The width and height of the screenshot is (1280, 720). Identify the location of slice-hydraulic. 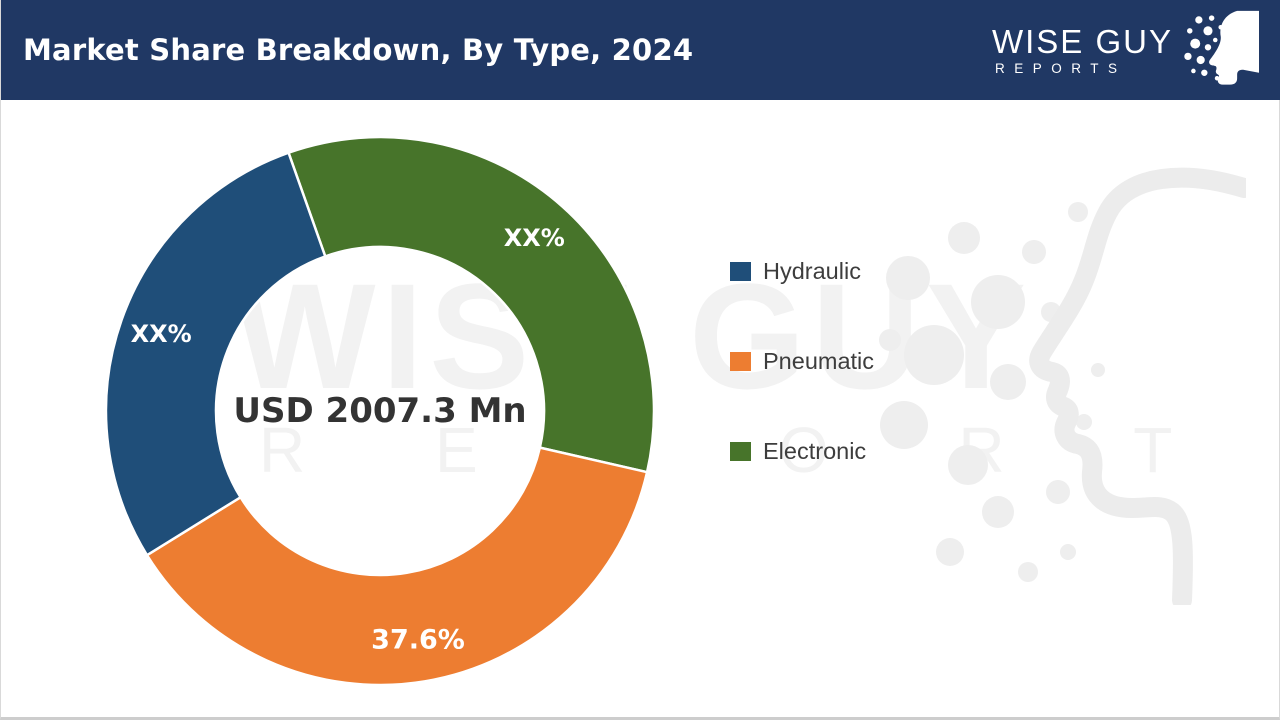
(215, 354).